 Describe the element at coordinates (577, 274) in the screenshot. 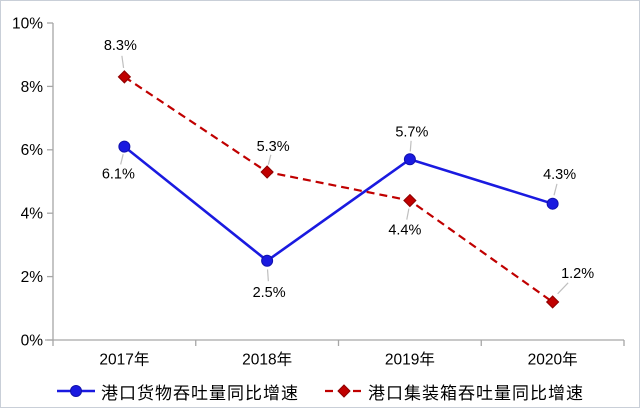

I see `data-label: 1.2%` at that location.